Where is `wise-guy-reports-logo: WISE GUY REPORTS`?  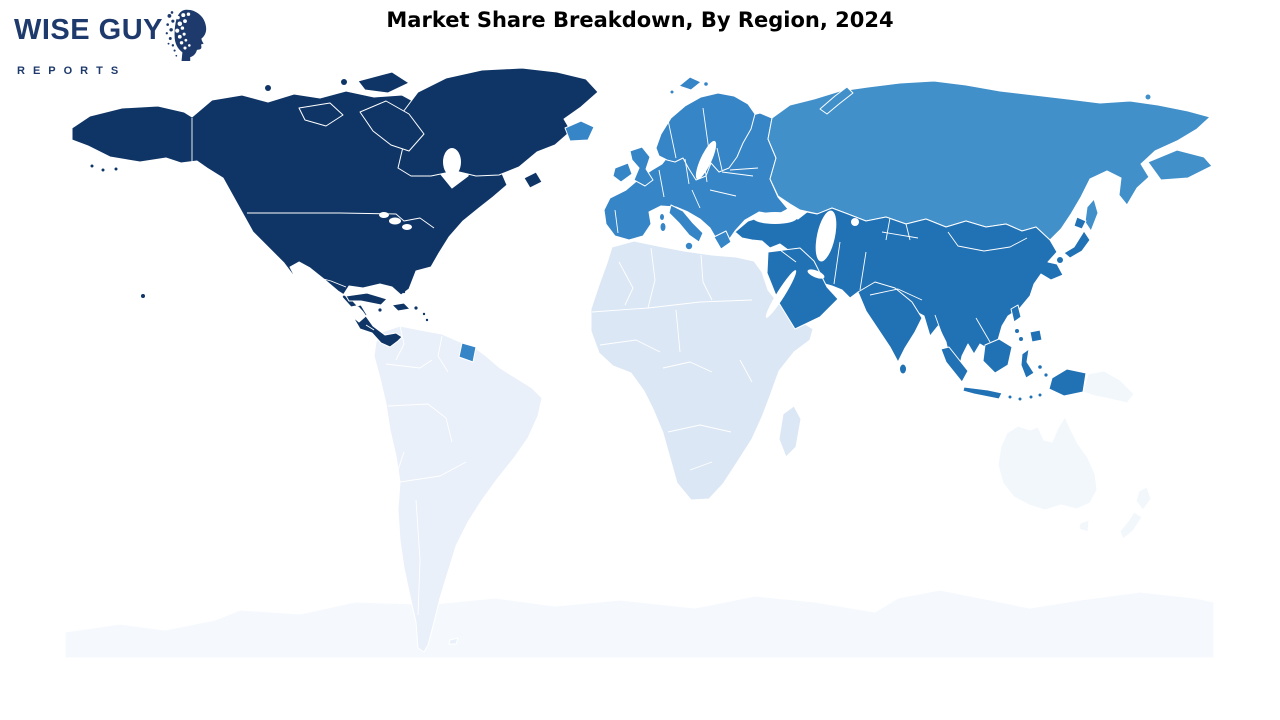
wise-guy-reports-logo: WISE GUY REPORTS is located at coordinates (112, 41).